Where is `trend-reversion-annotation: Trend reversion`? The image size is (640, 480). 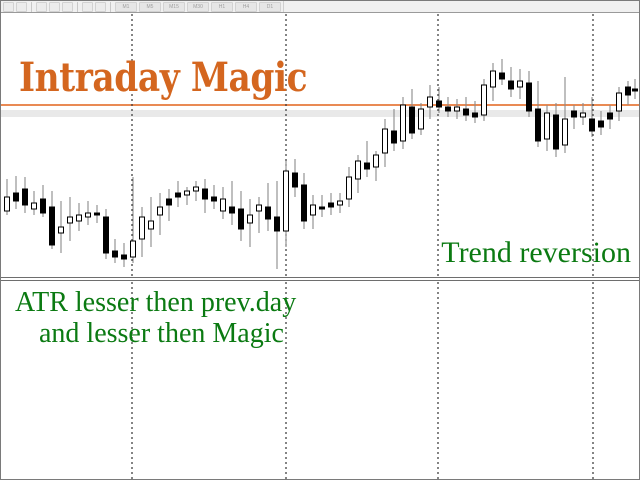 trend-reversion-annotation: Trend reversion is located at coordinates (536, 252).